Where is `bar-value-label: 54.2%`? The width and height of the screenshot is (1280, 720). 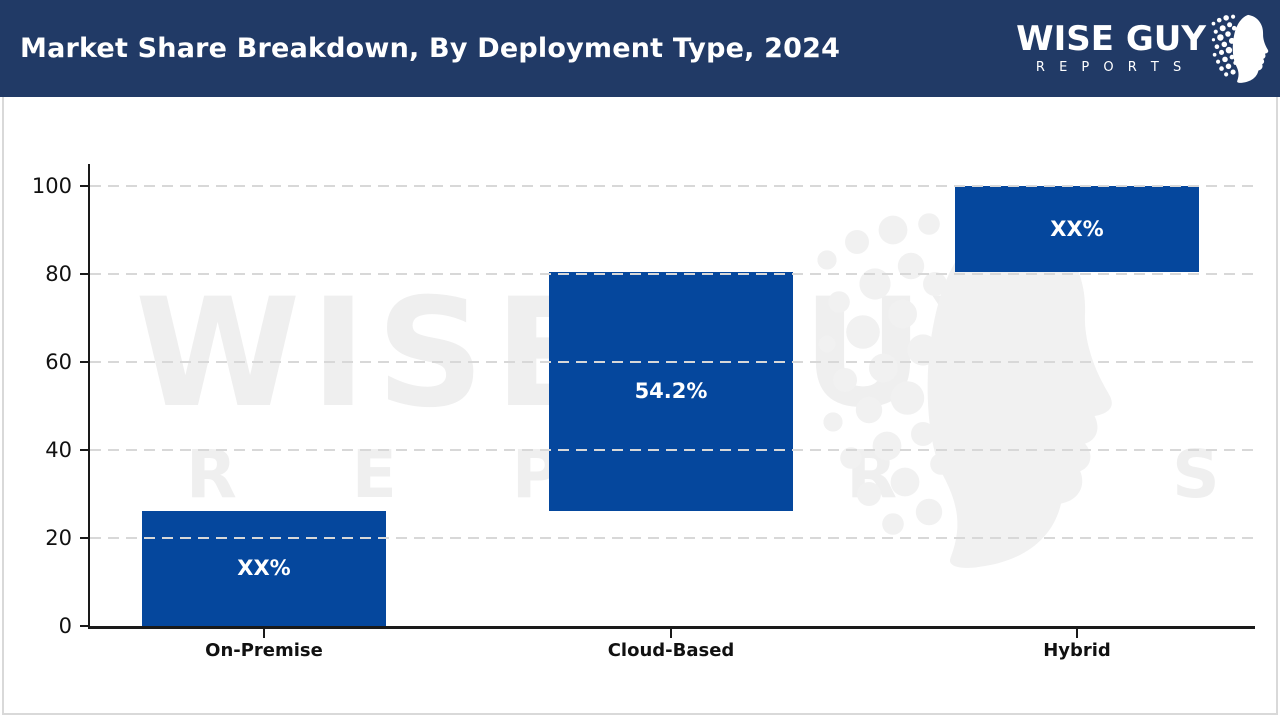 bar-value-label: 54.2% is located at coordinates (671, 391).